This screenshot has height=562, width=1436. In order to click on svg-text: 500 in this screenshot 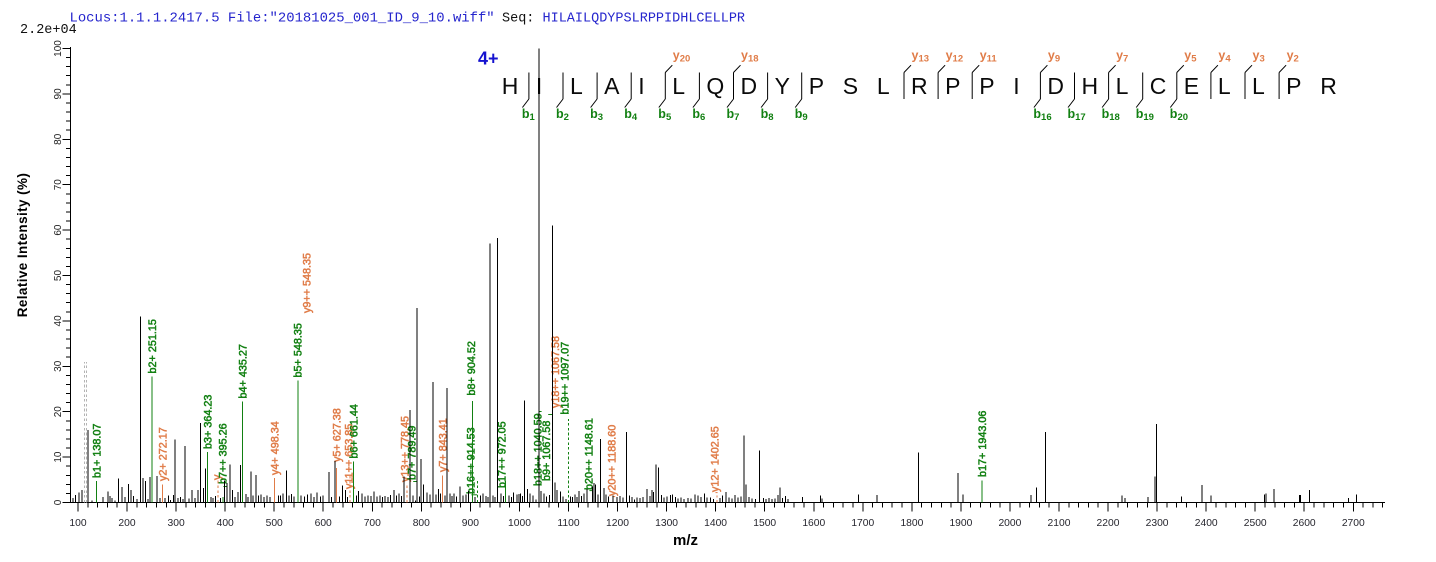, I will do `click(274, 523)`.